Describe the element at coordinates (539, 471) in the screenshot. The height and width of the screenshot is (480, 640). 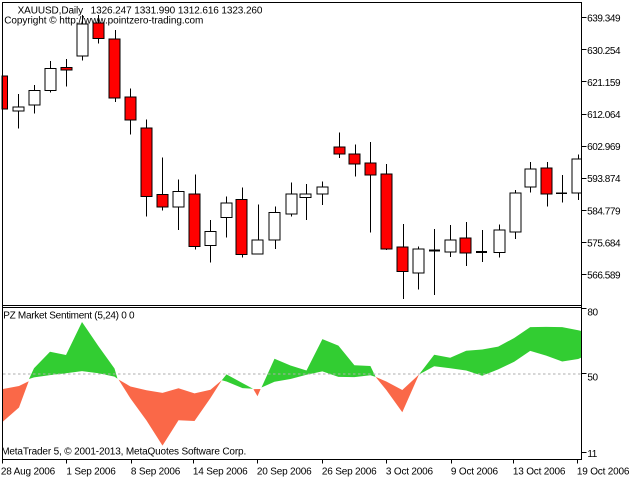
I see `svg-text: 13 Oct 2006` at that location.